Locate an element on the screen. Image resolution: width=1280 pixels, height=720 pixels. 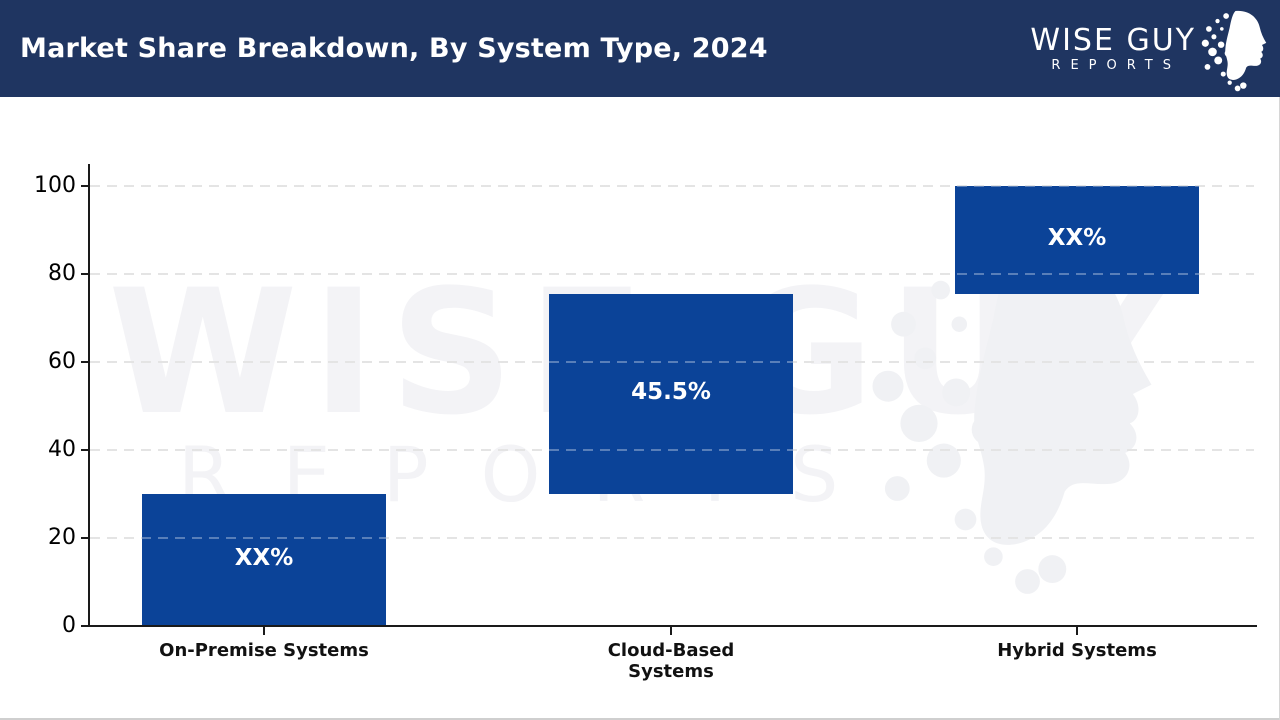
wise-guy-logo: WISE GUY REPORTS is located at coordinates (1150, 49).